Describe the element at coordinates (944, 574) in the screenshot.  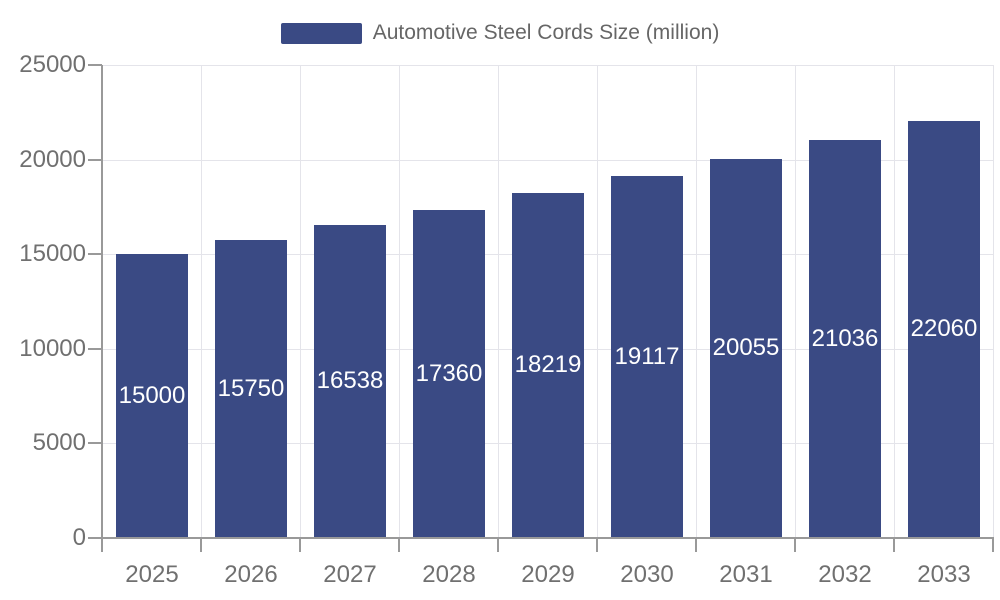
I see `x-tick-label: 2033` at that location.